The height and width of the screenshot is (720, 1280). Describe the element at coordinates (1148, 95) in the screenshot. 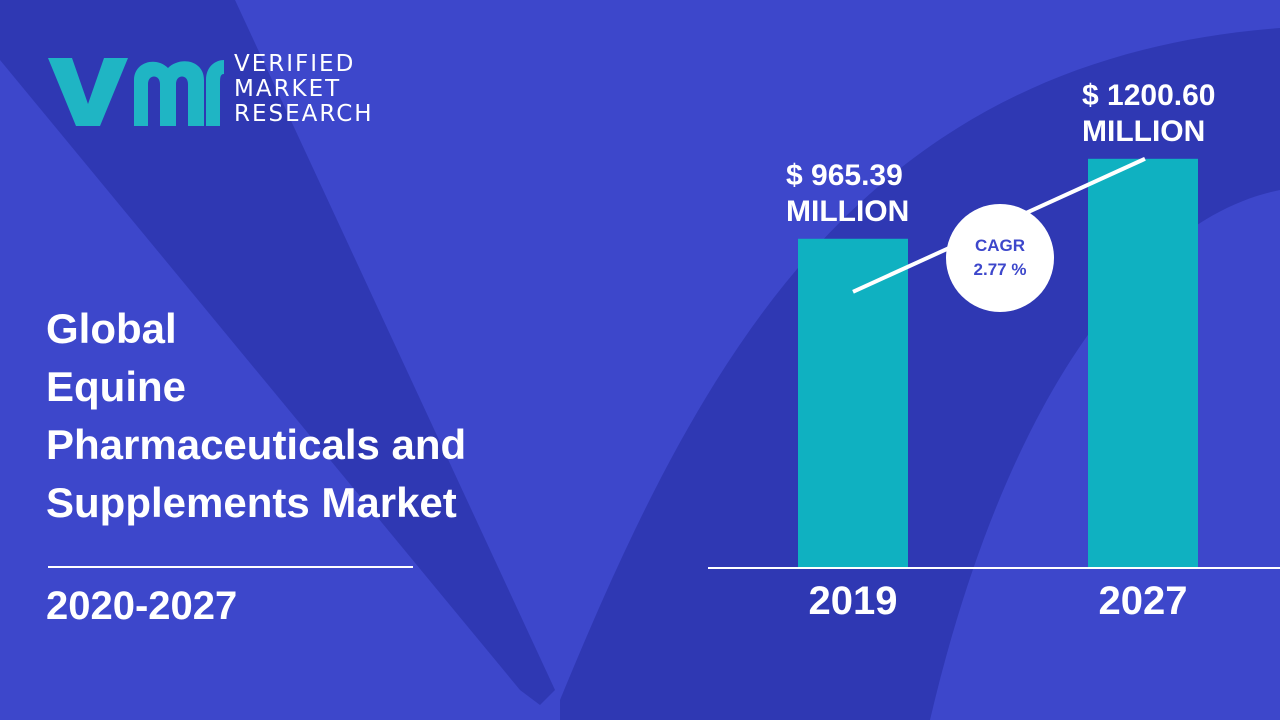

I see `data-label-amount-2027: $ 1200.60` at that location.